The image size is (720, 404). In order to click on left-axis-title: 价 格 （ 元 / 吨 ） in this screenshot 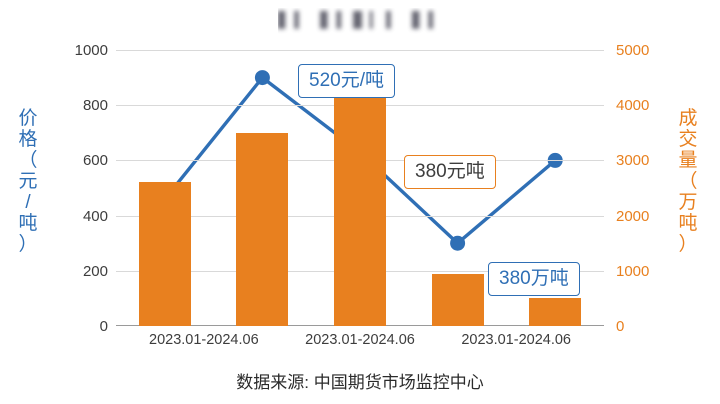, I will do `click(28, 181)`.